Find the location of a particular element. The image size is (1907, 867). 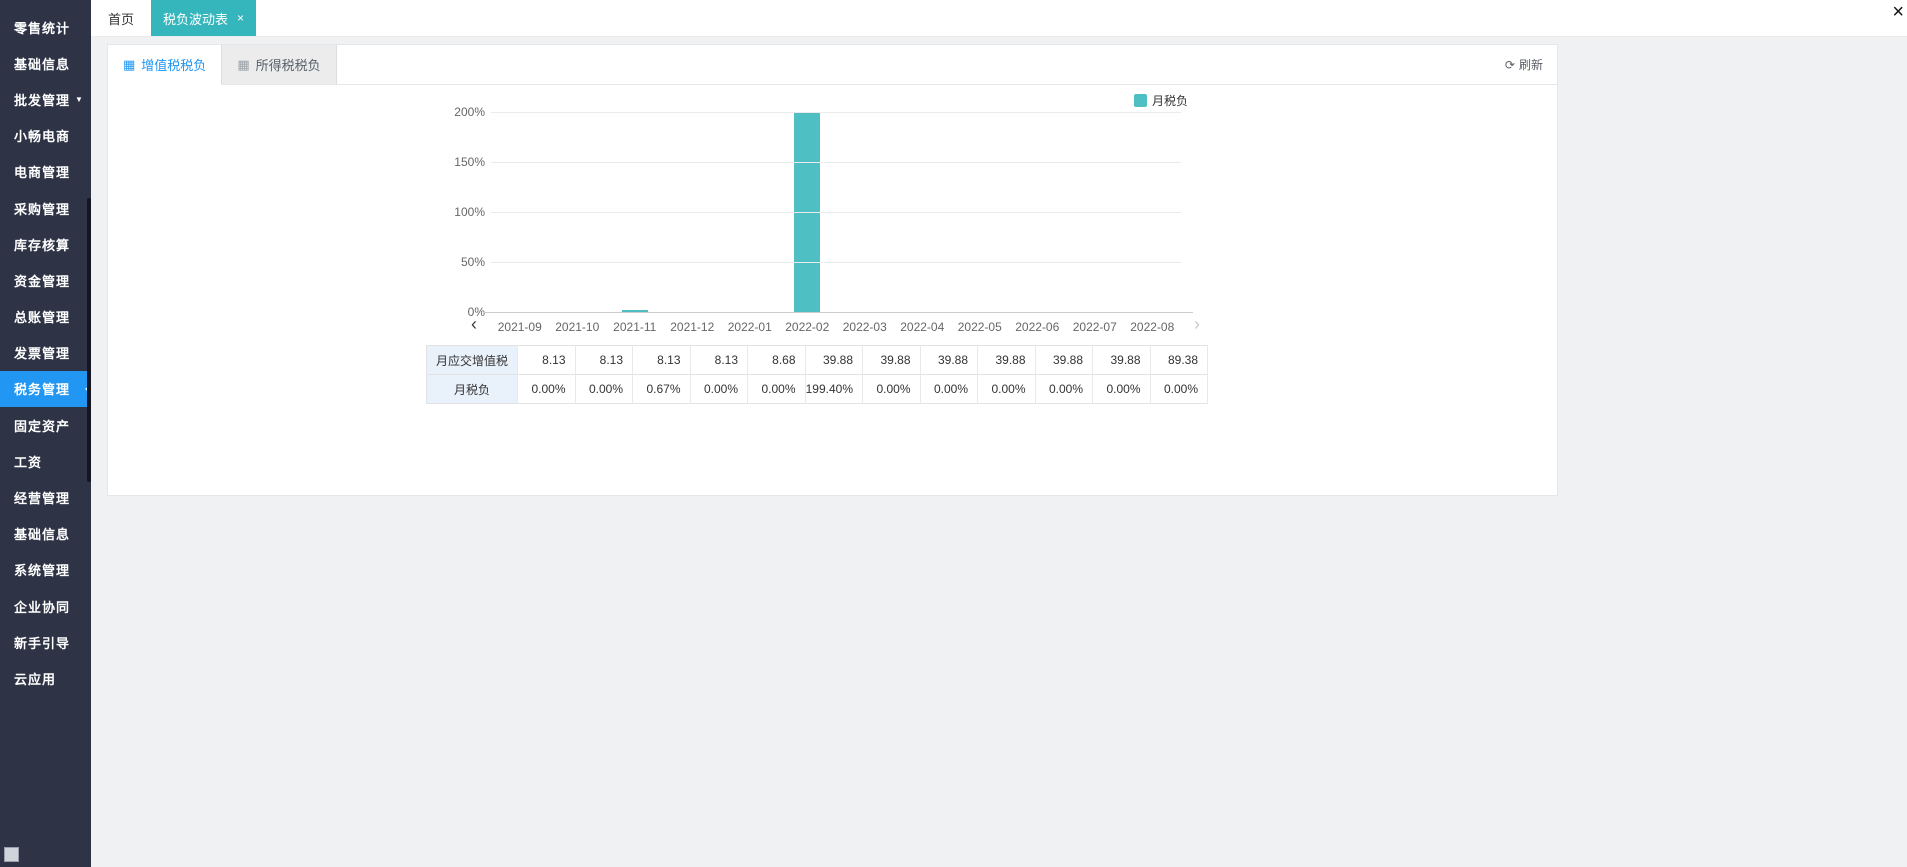

refresh-icon: ⟳ is located at coordinates (1509, 64).